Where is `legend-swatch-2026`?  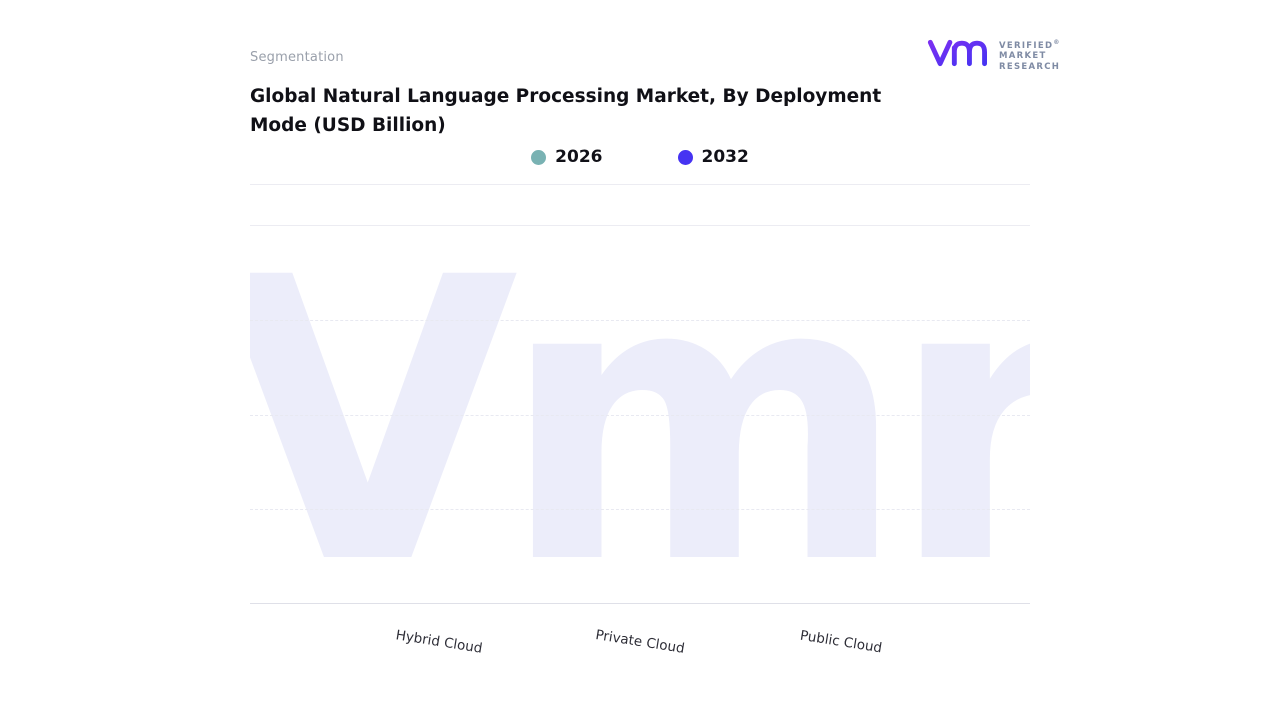
legend-swatch-2026 is located at coordinates (539, 157).